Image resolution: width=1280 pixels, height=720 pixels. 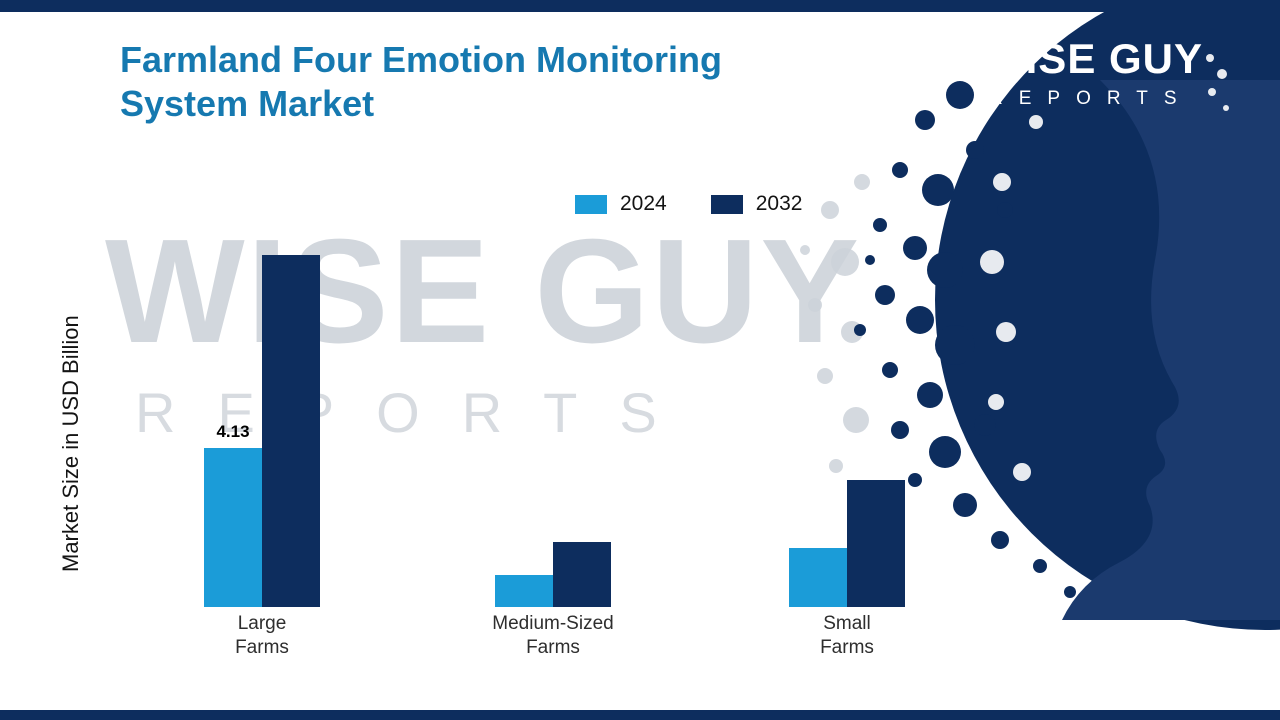 What do you see at coordinates (524, 591) in the screenshot?
I see `bar-2024-medium-sized-farms` at bounding box center [524, 591].